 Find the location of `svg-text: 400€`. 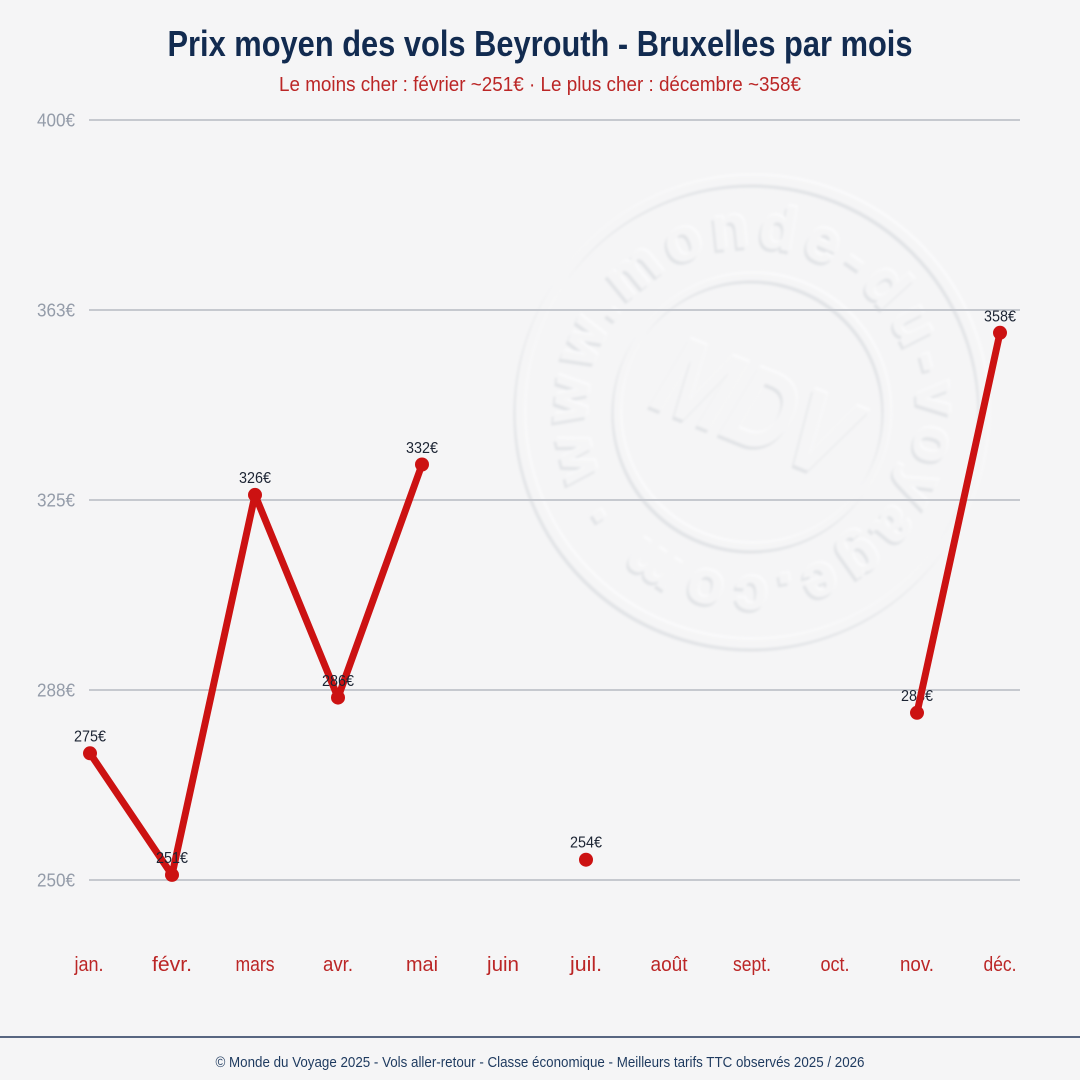

svg-text: 400€ is located at coordinates (56, 121).